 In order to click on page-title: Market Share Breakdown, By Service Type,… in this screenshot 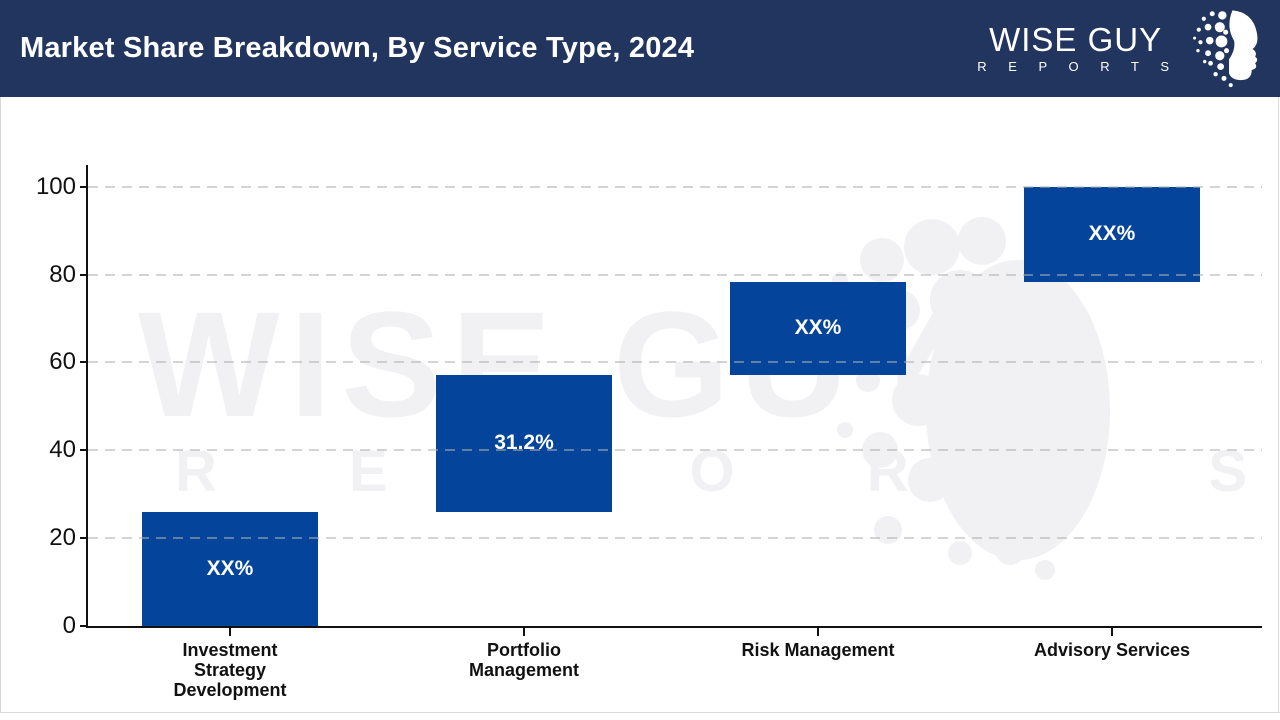, I will do `click(357, 48)`.